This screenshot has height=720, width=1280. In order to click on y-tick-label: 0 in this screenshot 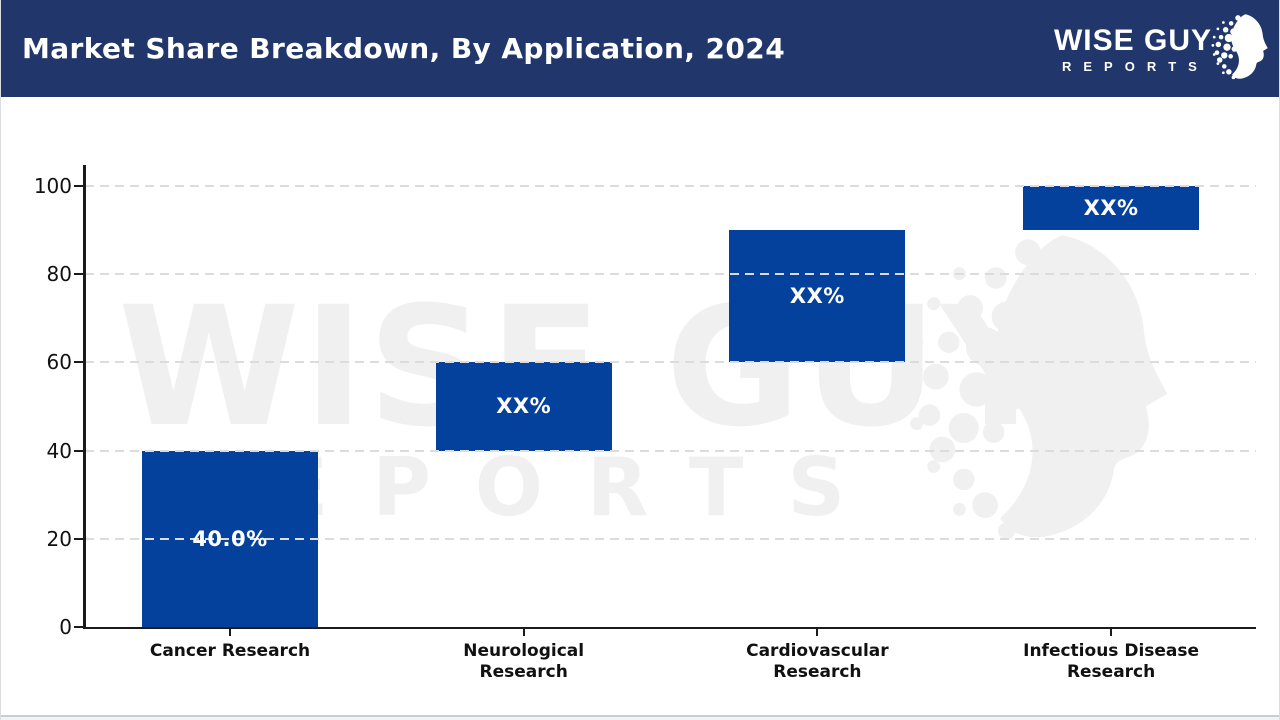, I will do `click(65, 627)`.